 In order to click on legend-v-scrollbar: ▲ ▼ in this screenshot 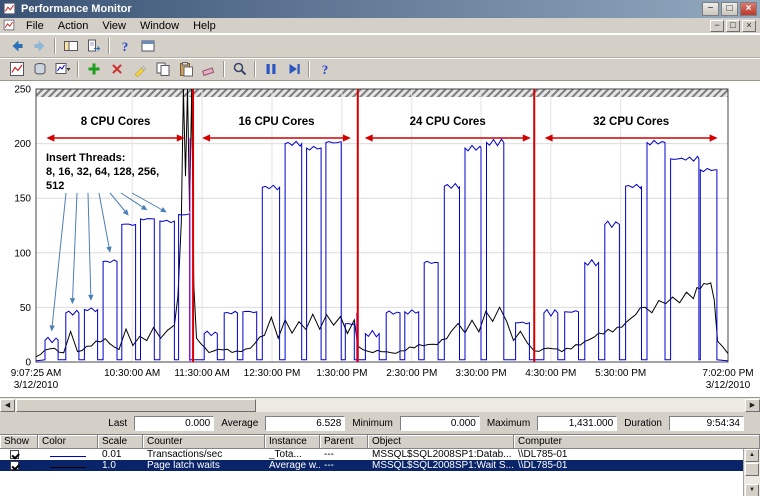, I will do `click(751, 472)`.